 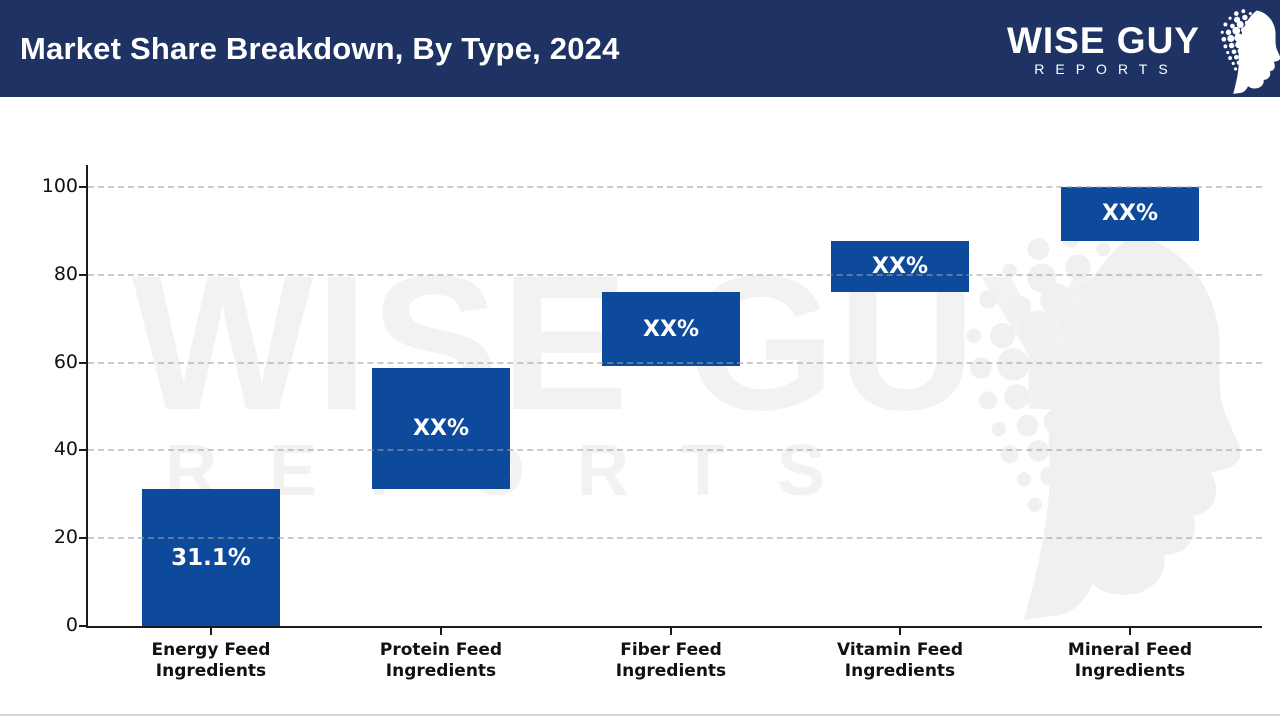 What do you see at coordinates (1130, 661) in the screenshot?
I see `x-category-label-5: Mineral Feed Ingredients` at bounding box center [1130, 661].